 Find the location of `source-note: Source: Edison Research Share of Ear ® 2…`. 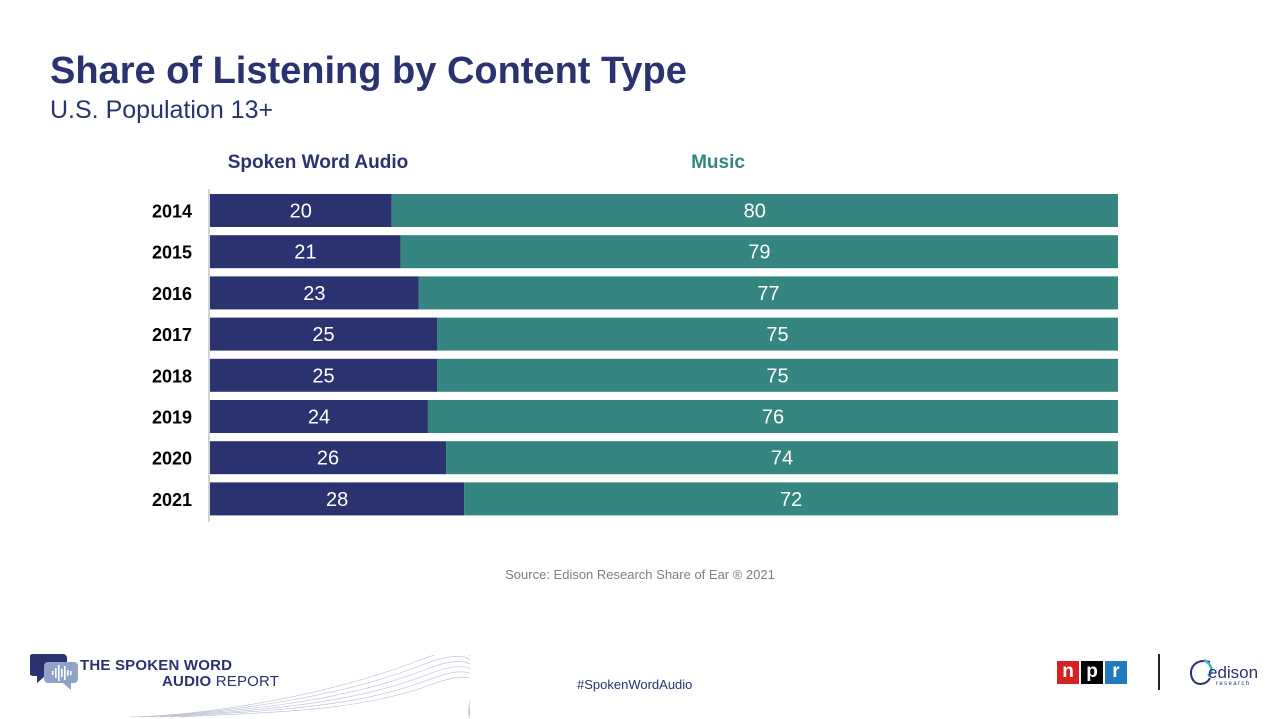

source-note: Source: Edison Research Share of Ear ® 2… is located at coordinates (640, 574).